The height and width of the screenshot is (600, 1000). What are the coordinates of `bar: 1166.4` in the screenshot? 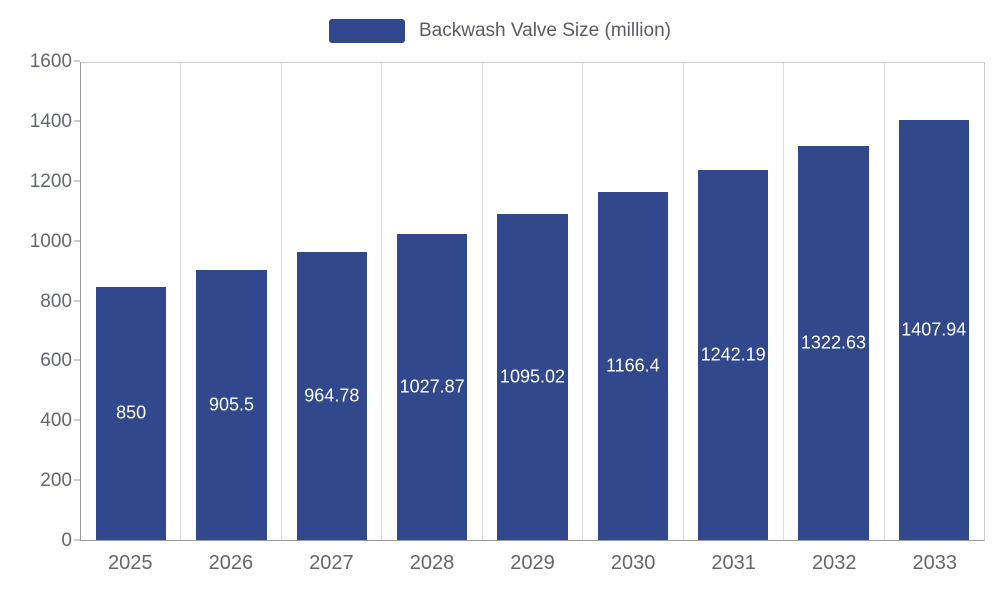 It's located at (632, 366).